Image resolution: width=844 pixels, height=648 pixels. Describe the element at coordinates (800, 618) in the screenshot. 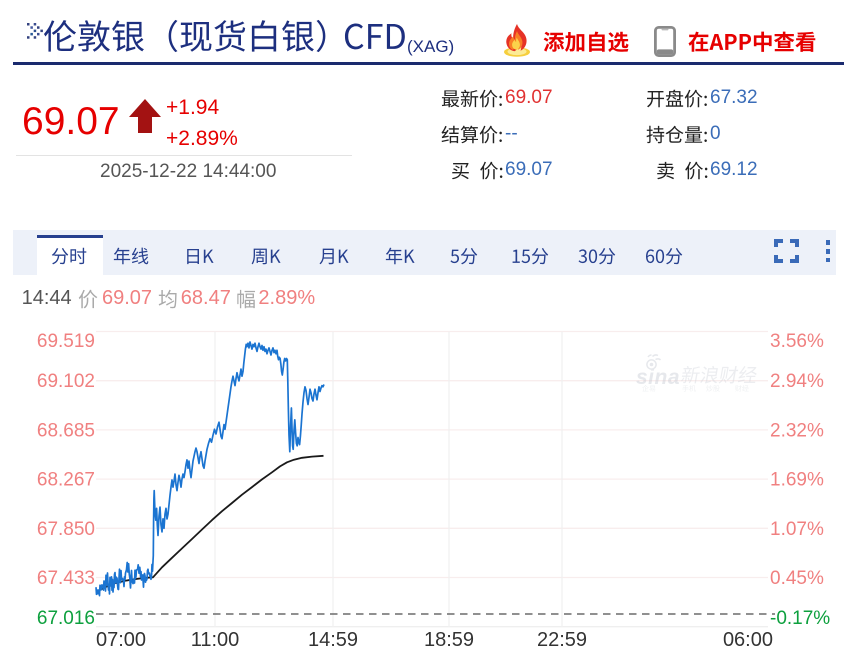

I see `svg-text: -0.17%` at that location.